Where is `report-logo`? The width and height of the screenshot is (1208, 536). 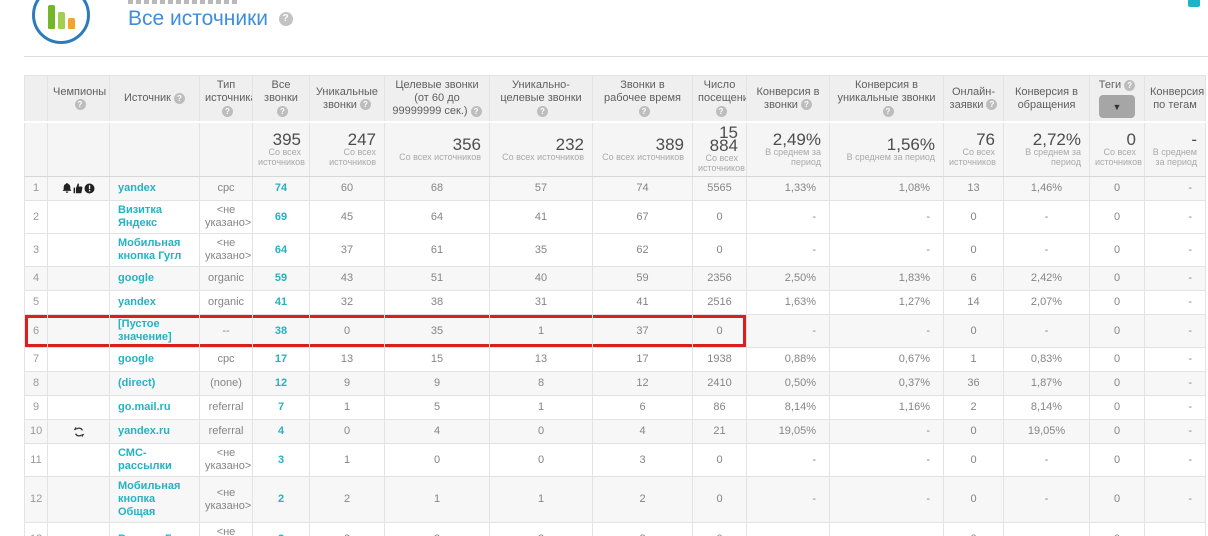
report-logo is located at coordinates (61, 22).